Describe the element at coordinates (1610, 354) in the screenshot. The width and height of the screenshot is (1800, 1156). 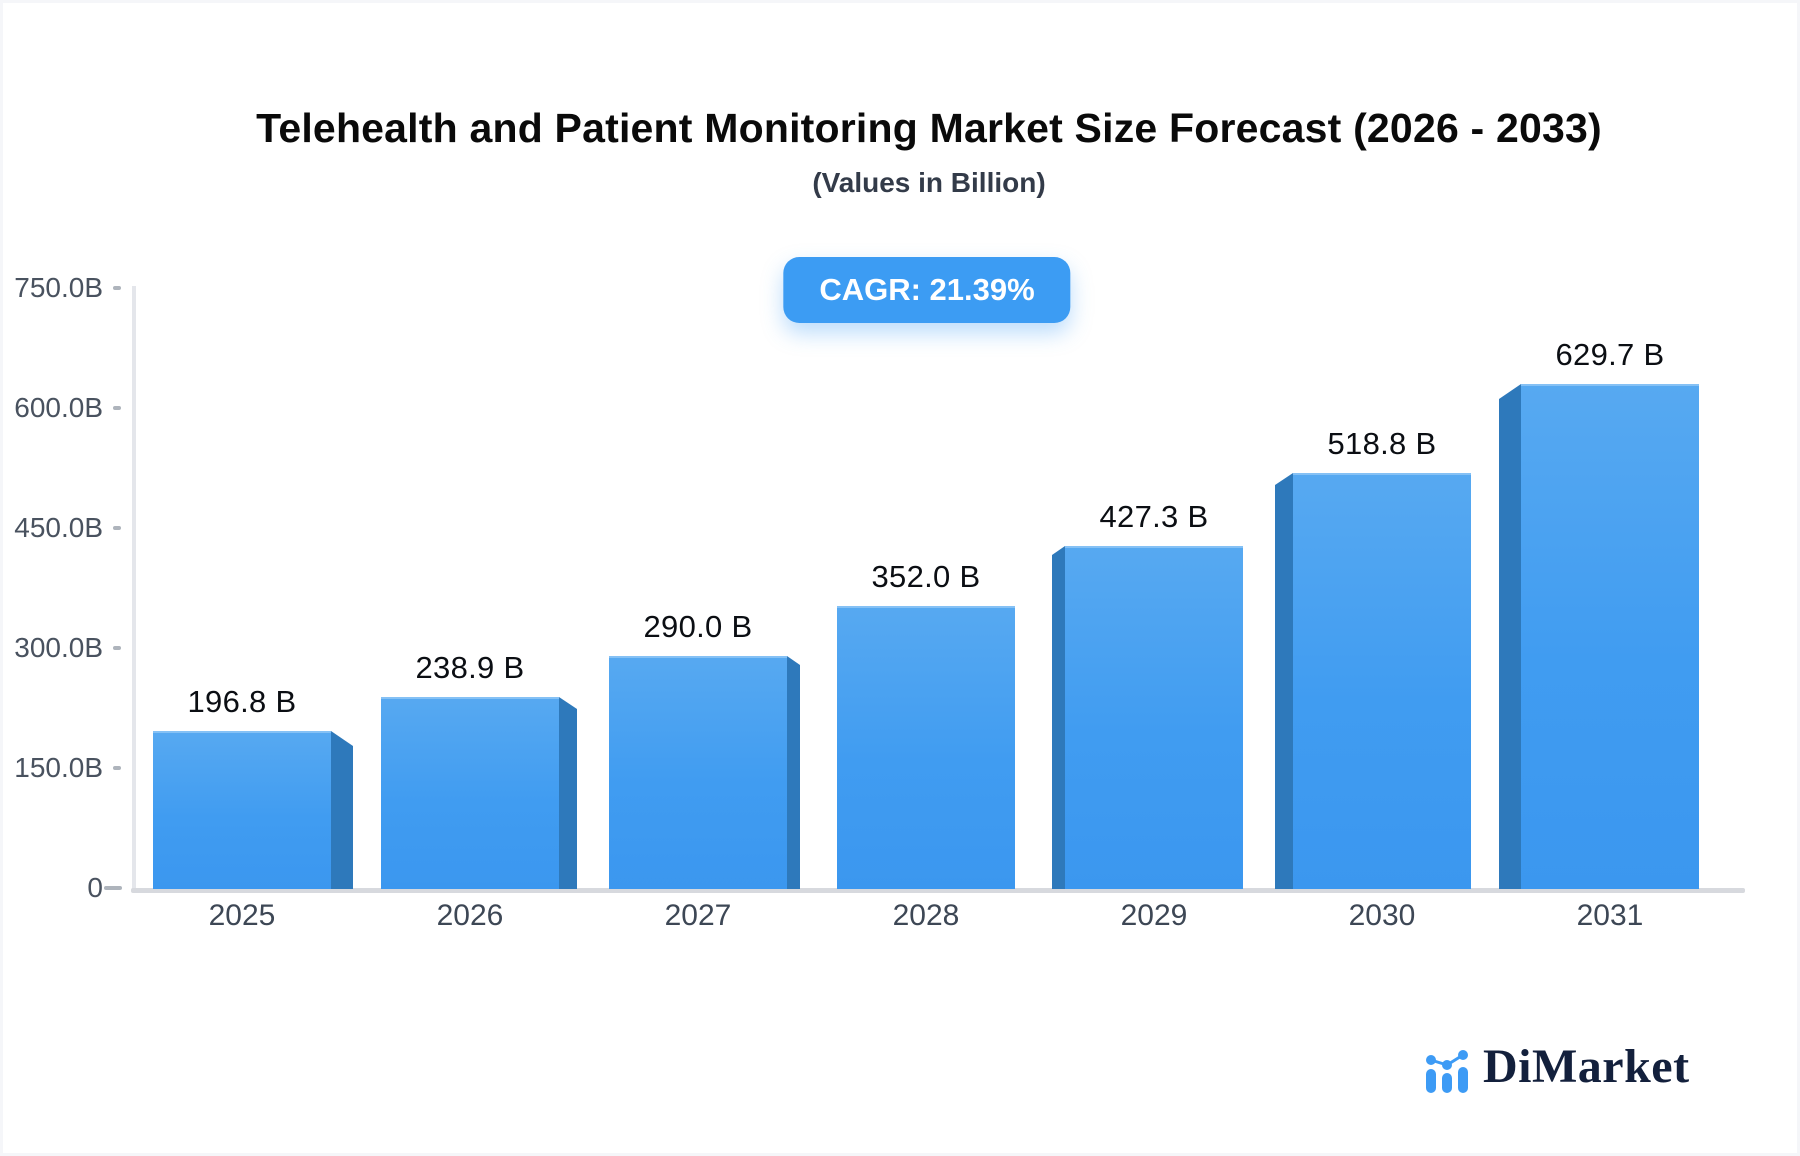
I see `bar-value-label: 629.7 B` at that location.